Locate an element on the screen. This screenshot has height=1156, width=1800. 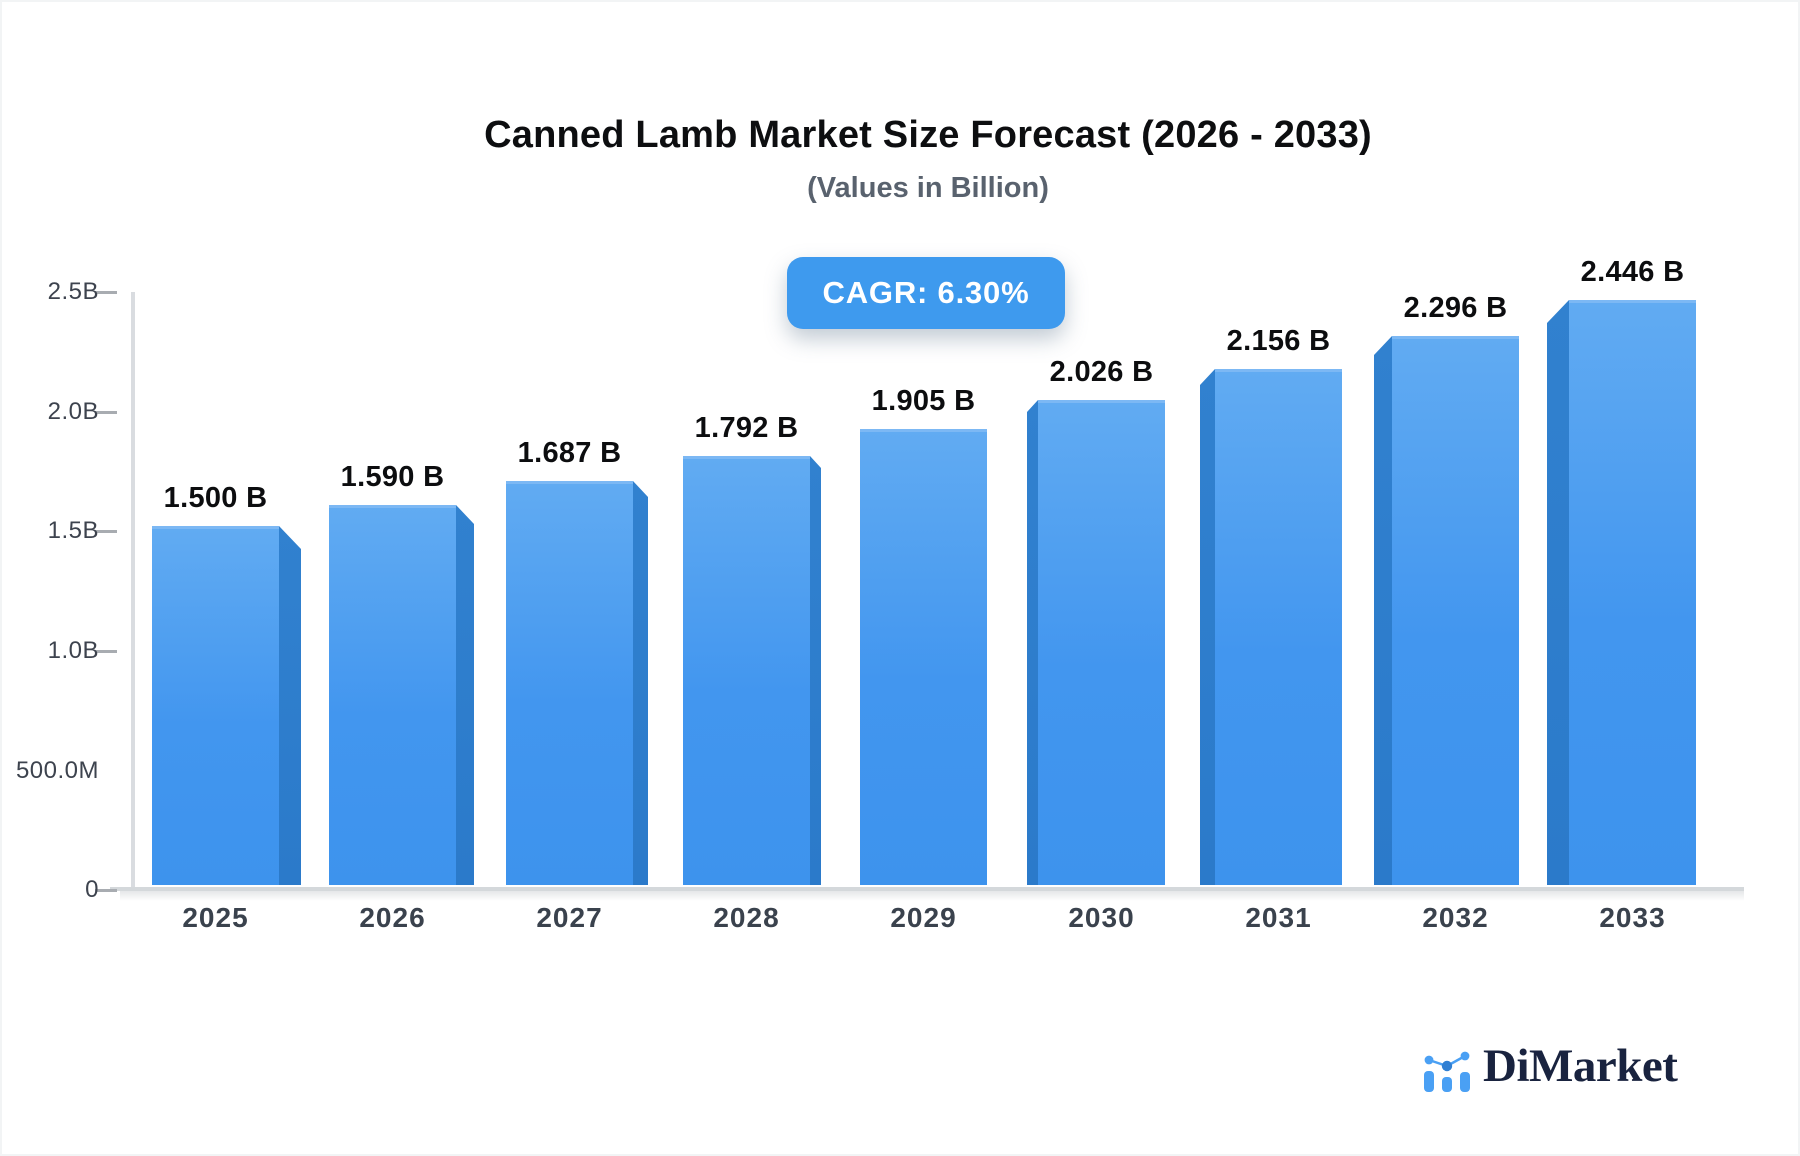
bar-2029 is located at coordinates (923, 657).